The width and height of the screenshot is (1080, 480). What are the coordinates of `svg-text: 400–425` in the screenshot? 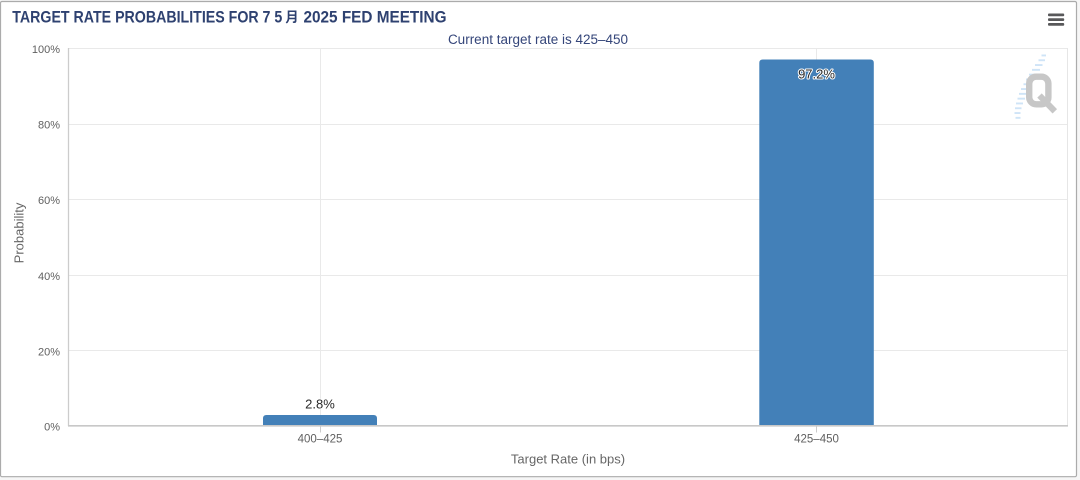 It's located at (320, 440).